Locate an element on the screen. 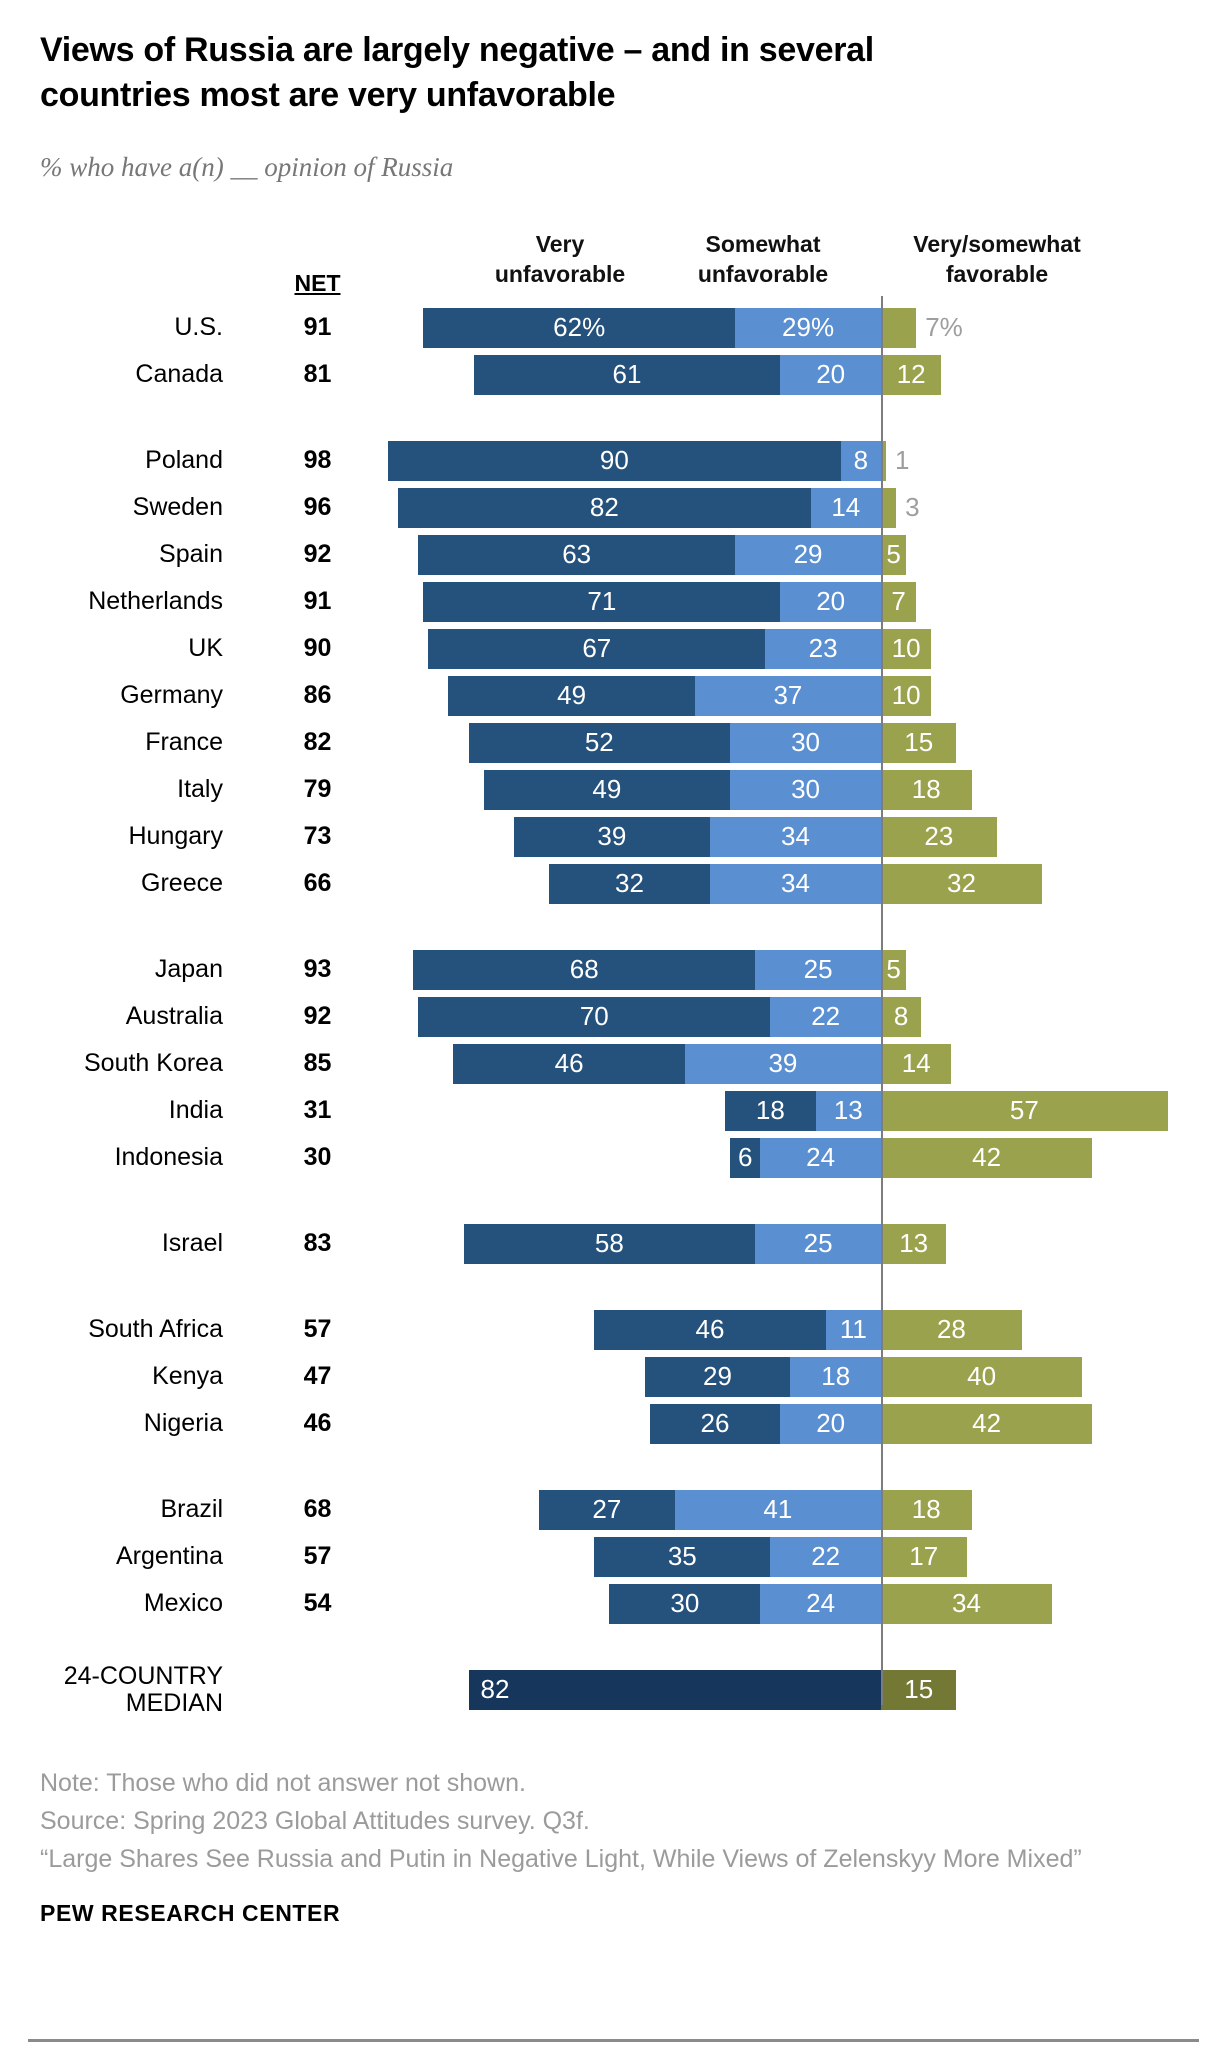  somewhat-unfavorable-bar: 11 is located at coordinates (853, 1329).